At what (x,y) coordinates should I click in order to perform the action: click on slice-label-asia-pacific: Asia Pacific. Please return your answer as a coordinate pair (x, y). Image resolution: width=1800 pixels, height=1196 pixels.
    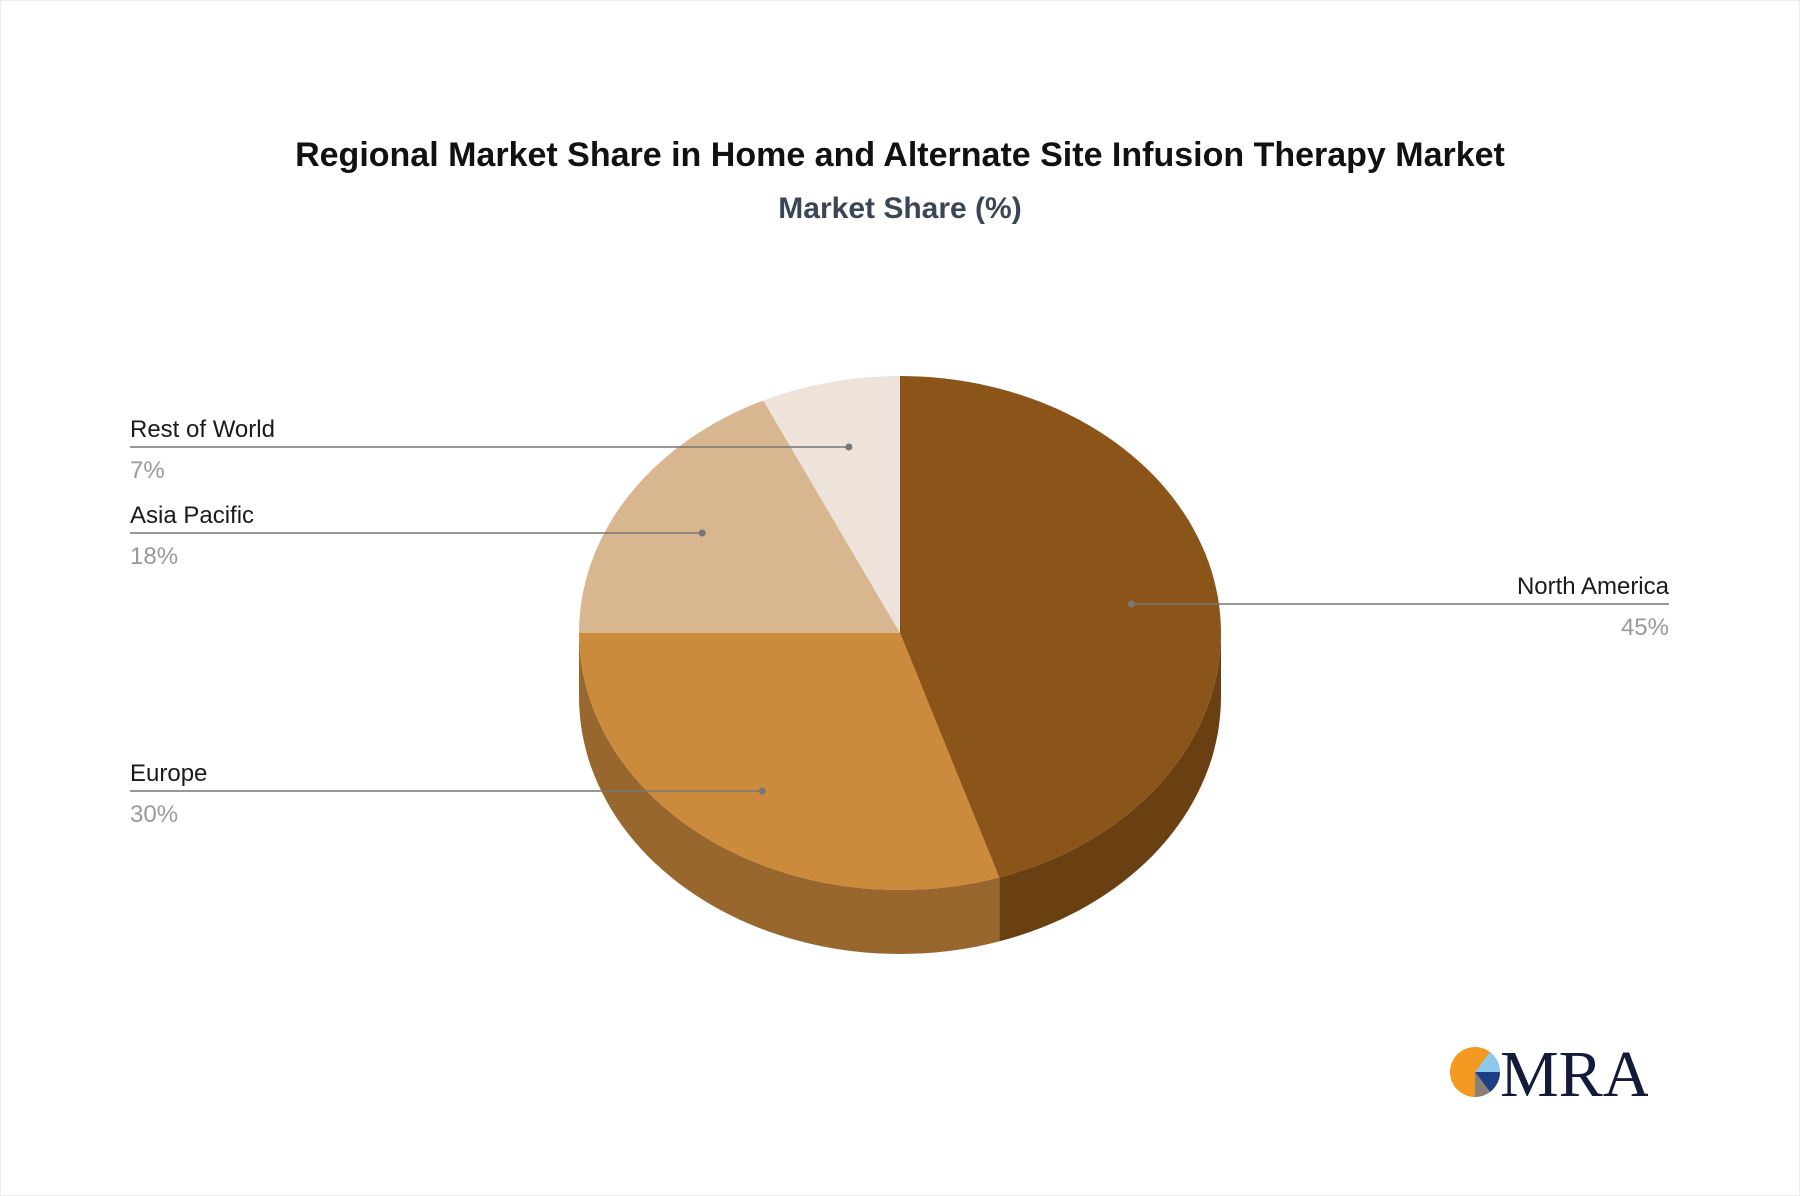
    Looking at the image, I should click on (192, 515).